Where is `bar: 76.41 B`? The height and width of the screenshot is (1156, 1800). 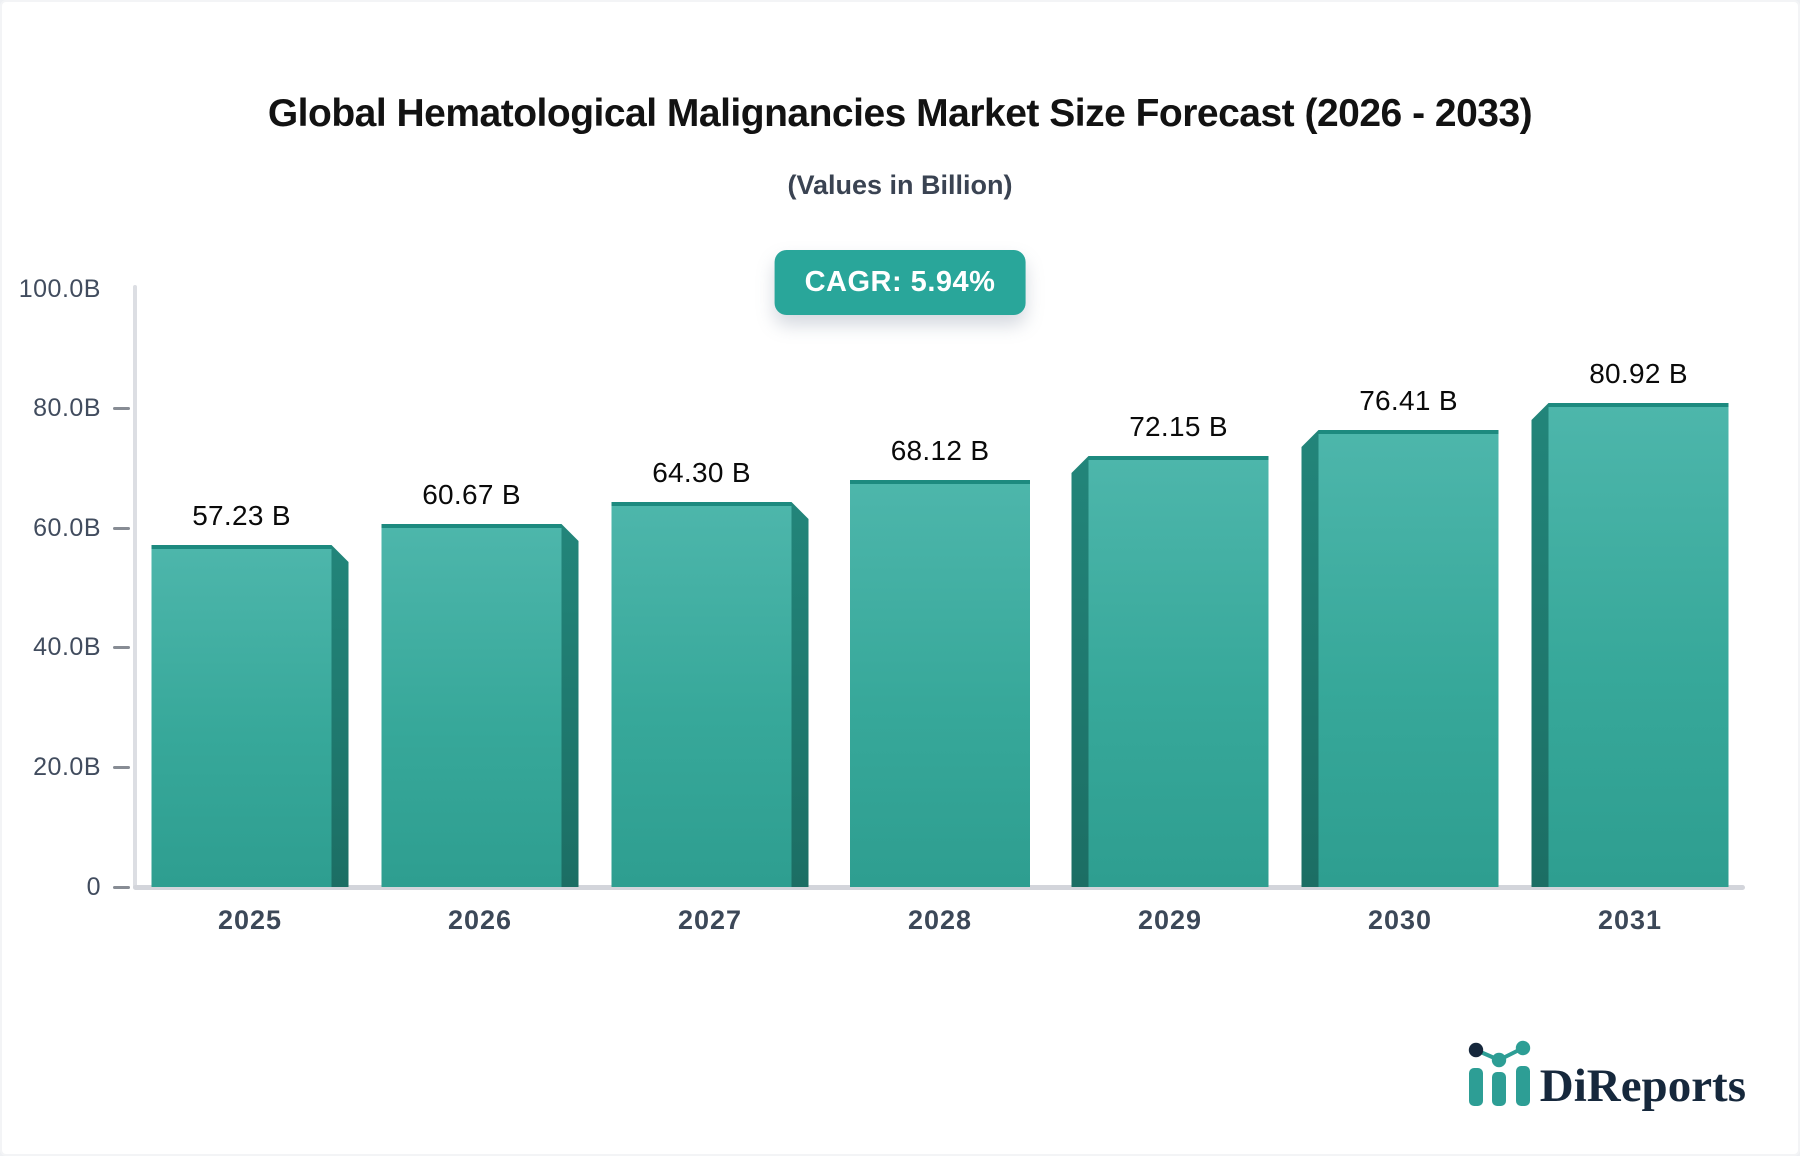
bar: 76.41 B is located at coordinates (1400, 588).